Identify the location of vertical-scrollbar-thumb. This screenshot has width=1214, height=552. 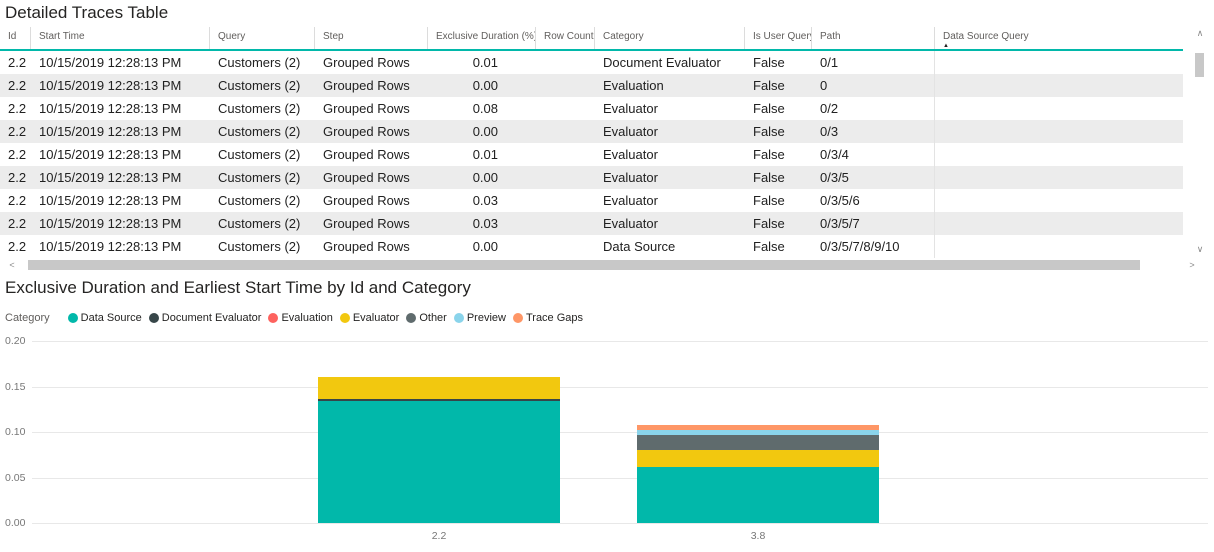
(1199, 65).